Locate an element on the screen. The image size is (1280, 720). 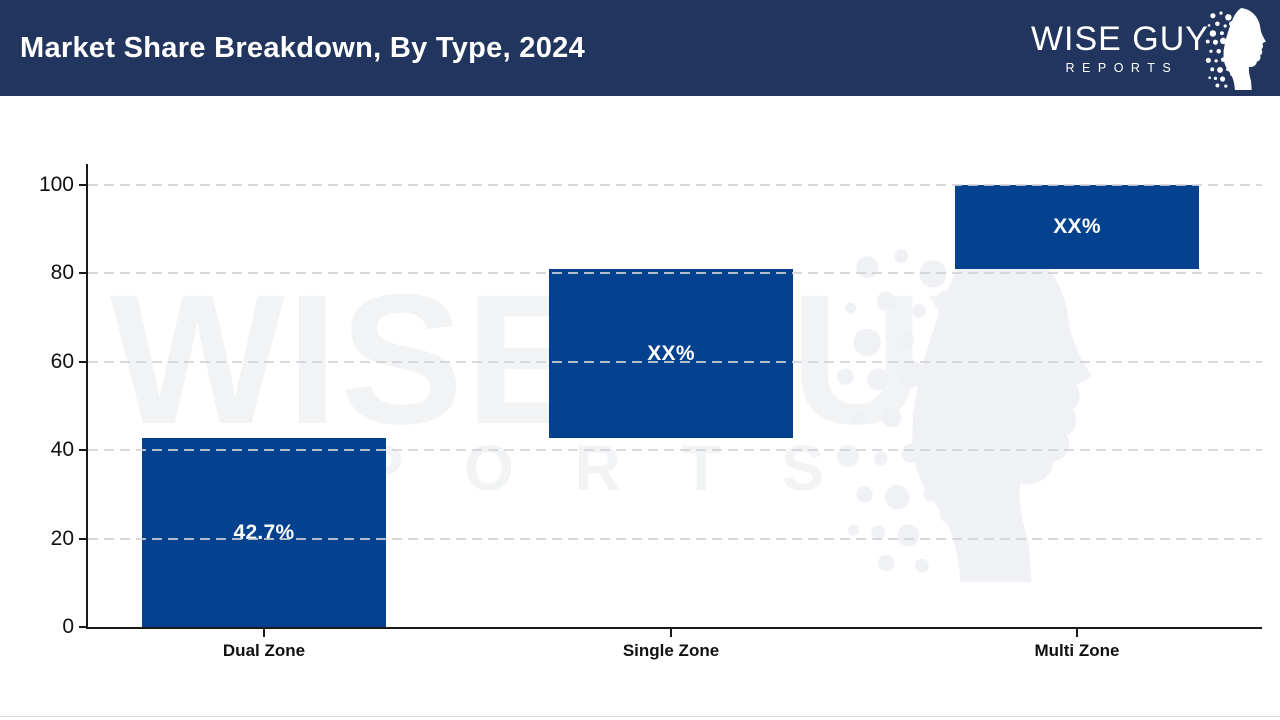
bar-dual-zone: 42.7% is located at coordinates (264, 532).